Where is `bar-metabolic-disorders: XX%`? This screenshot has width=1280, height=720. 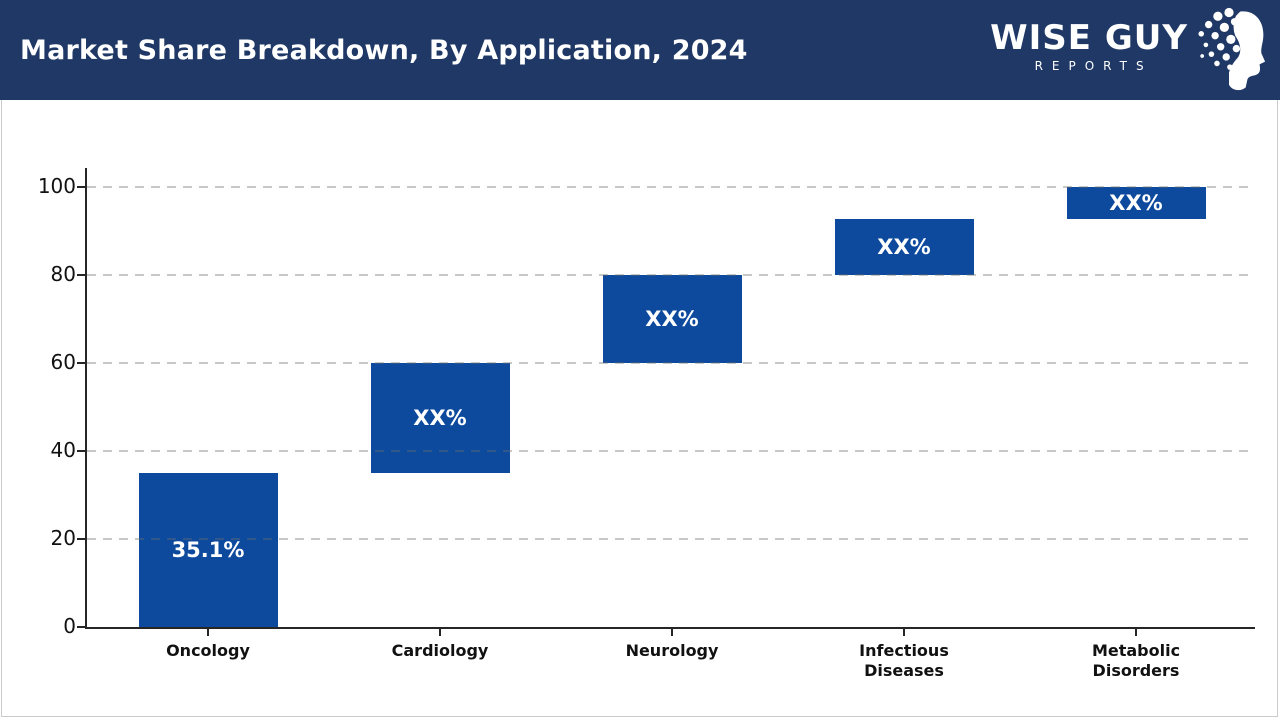
bar-metabolic-disorders: XX% is located at coordinates (1136, 203).